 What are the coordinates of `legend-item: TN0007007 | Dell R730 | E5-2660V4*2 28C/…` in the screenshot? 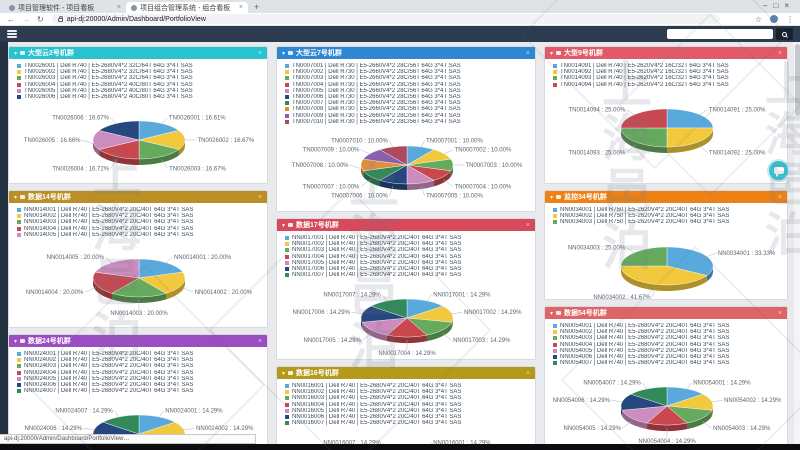 It's located at (406, 103).